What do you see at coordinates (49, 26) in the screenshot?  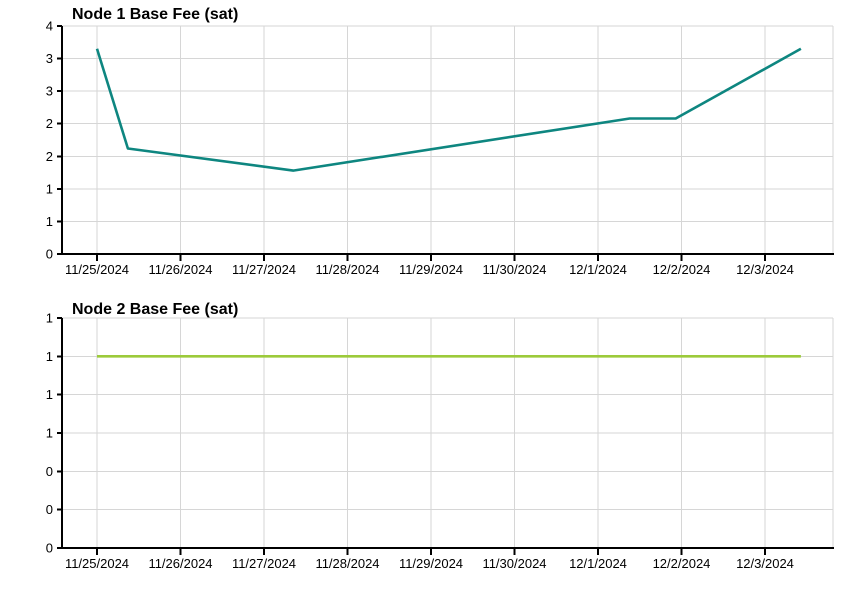 I see `y-tick-label: 4` at bounding box center [49, 26].